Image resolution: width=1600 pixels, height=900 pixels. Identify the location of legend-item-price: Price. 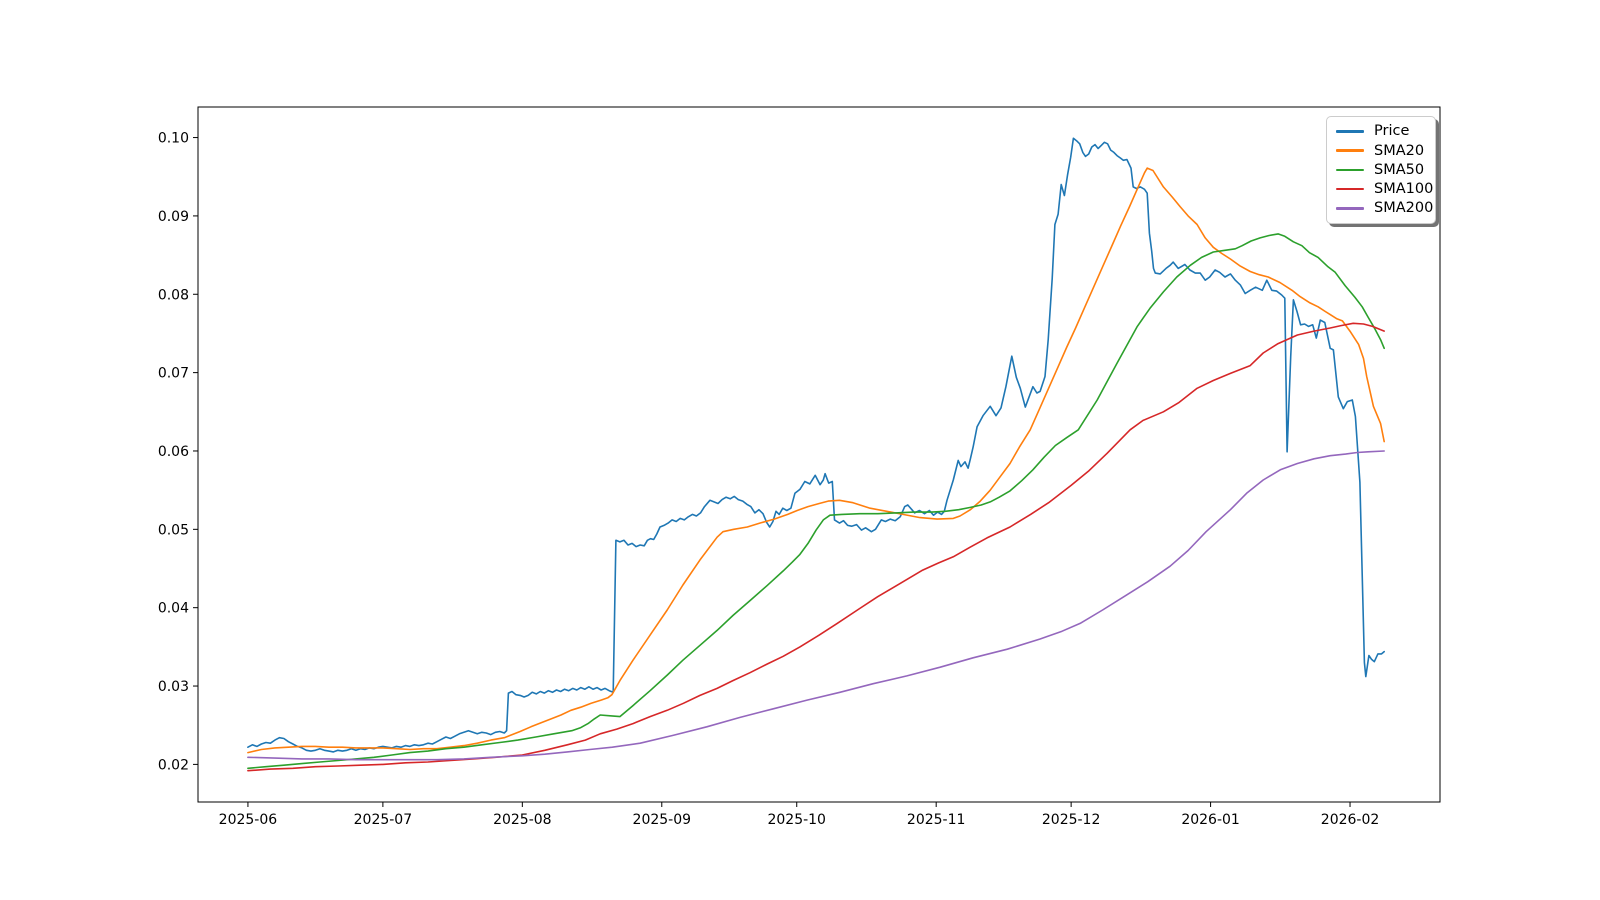
(1381, 131).